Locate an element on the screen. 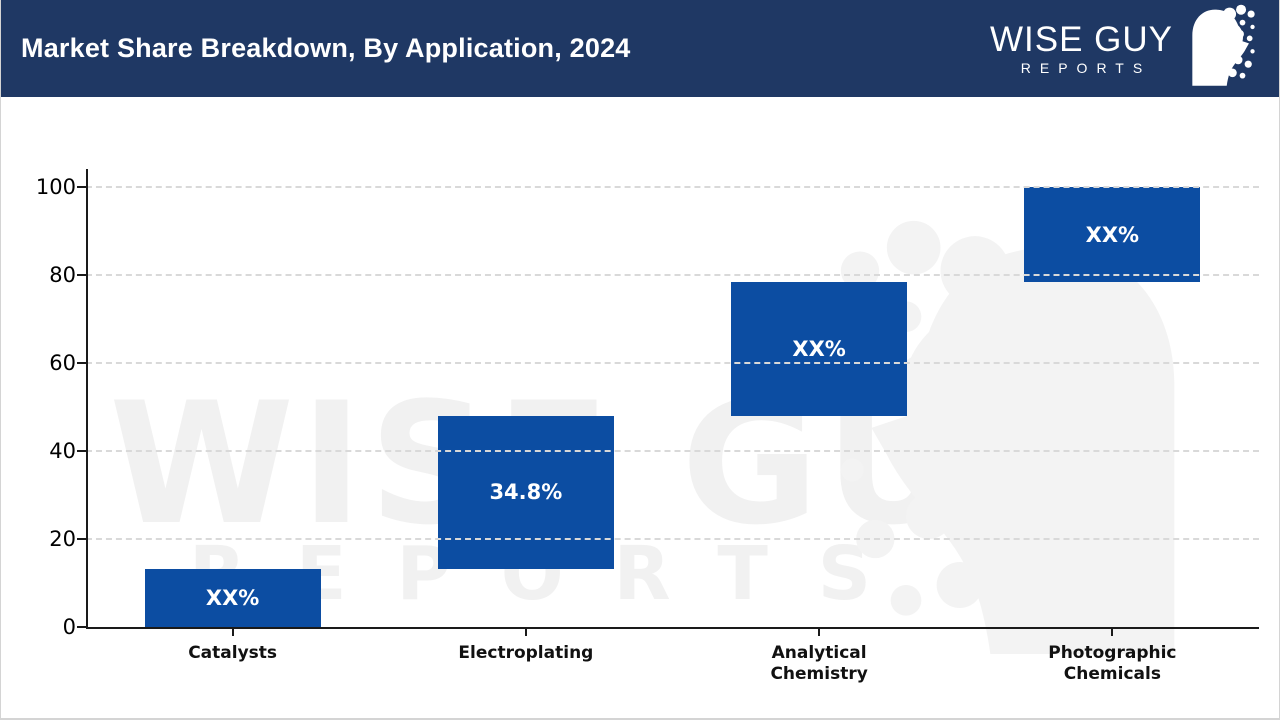 The height and width of the screenshot is (720, 1280). y-tick-label: 40 is located at coordinates (62, 451).